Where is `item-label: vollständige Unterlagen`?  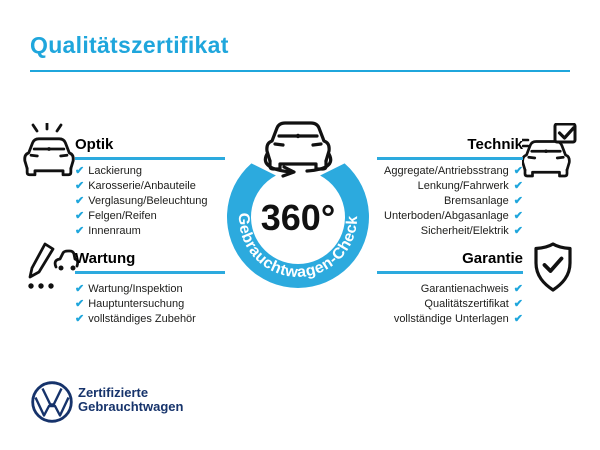 item-label: vollständige Unterlagen is located at coordinates (451, 319).